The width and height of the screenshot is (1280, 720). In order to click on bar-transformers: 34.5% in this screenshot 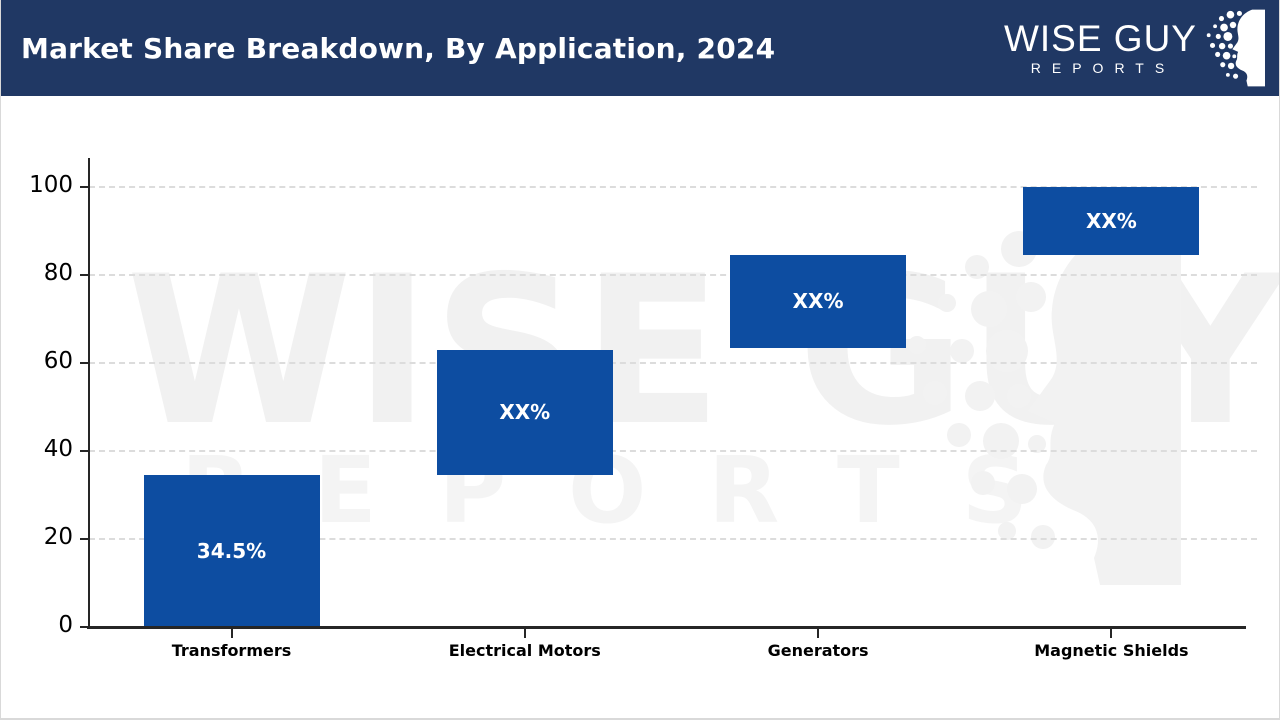, I will do `click(231, 551)`.